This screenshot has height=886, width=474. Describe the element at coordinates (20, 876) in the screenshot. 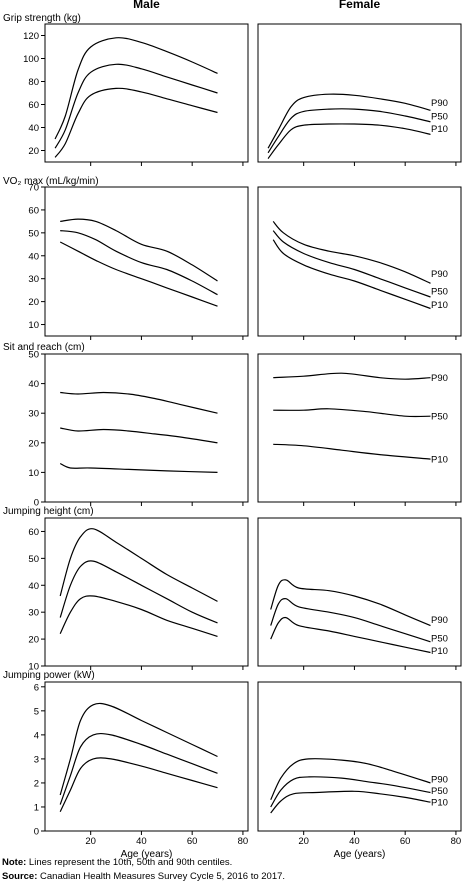

I see `source-label: Source:` at that location.